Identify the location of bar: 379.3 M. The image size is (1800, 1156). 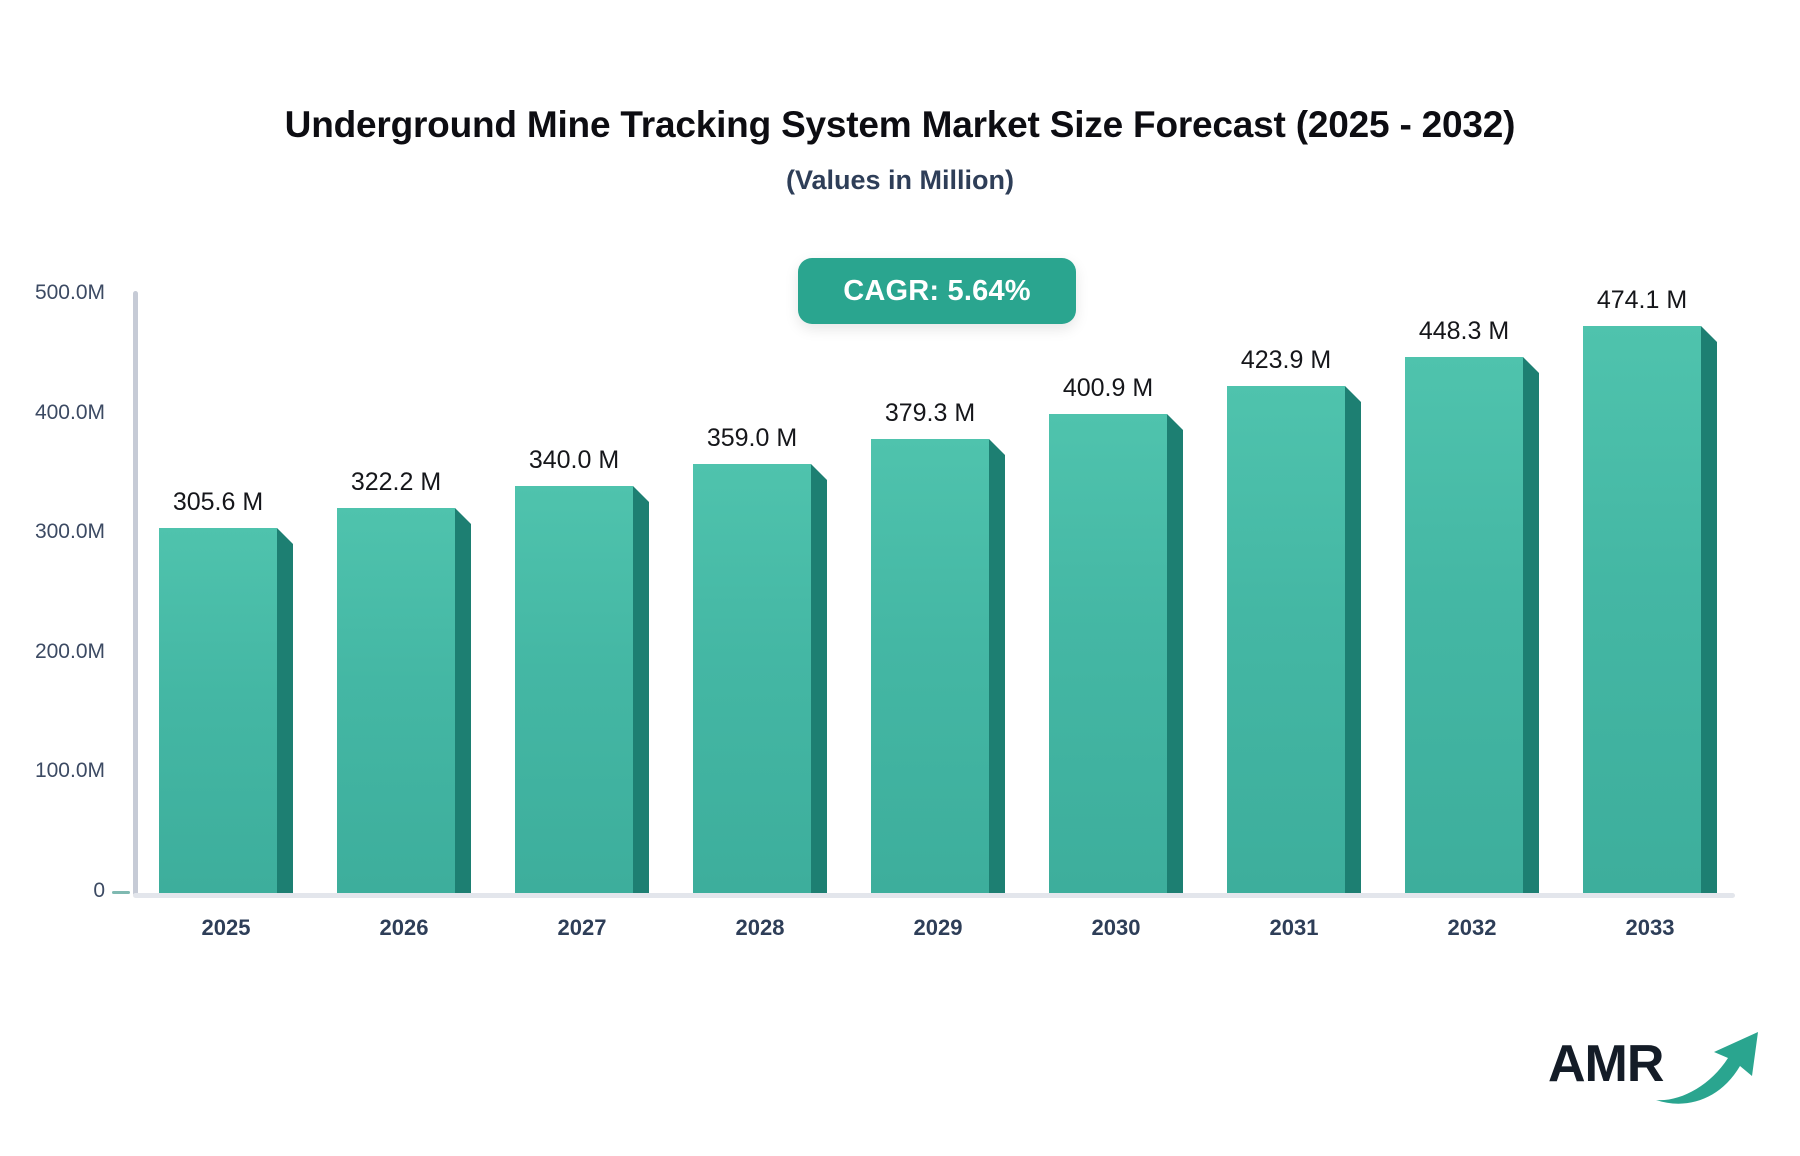
(938, 646).